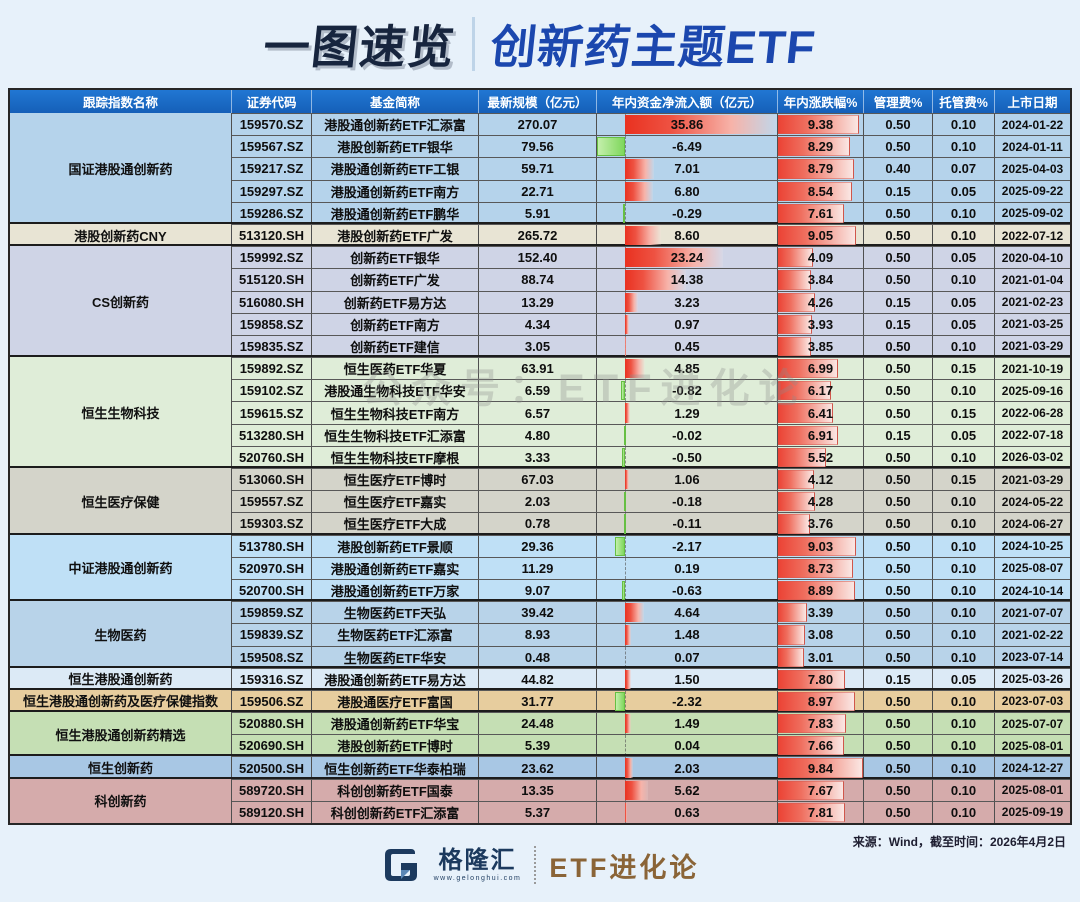 This screenshot has height=902, width=1080. I want to click on inflow-cell: 7.01, so click(687, 169).